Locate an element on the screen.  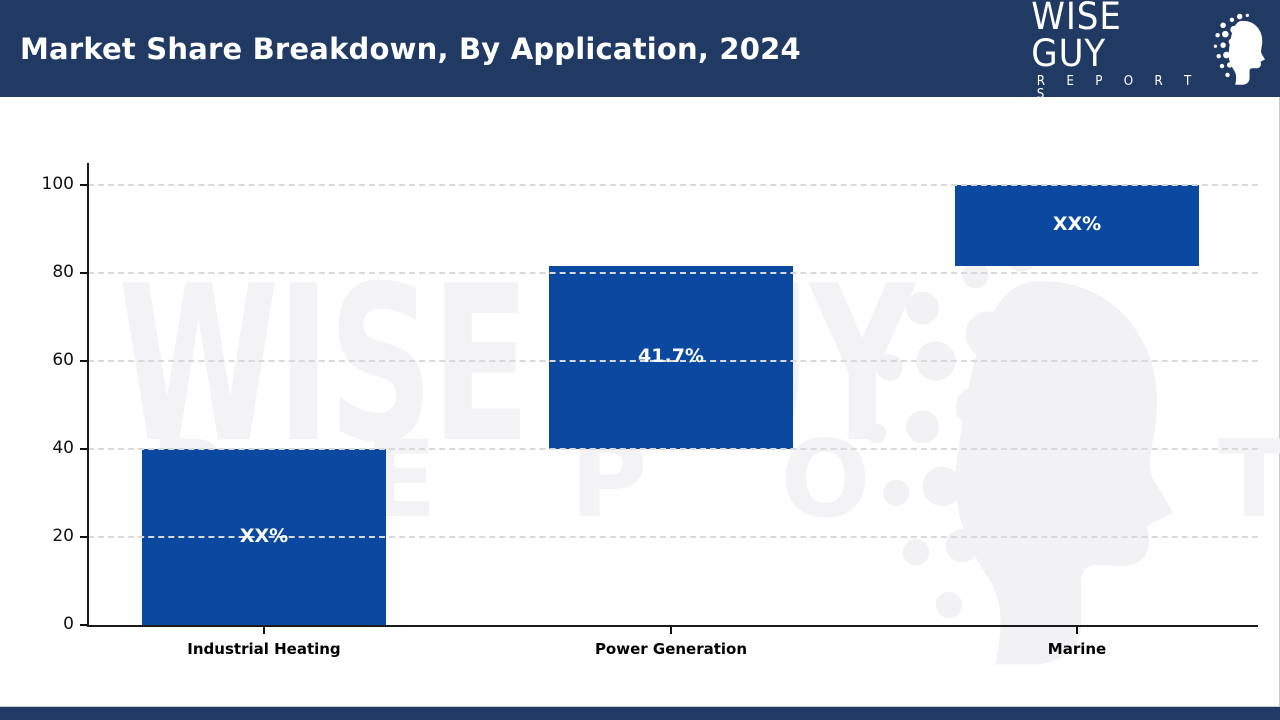
footer-bar is located at coordinates (640, 713).